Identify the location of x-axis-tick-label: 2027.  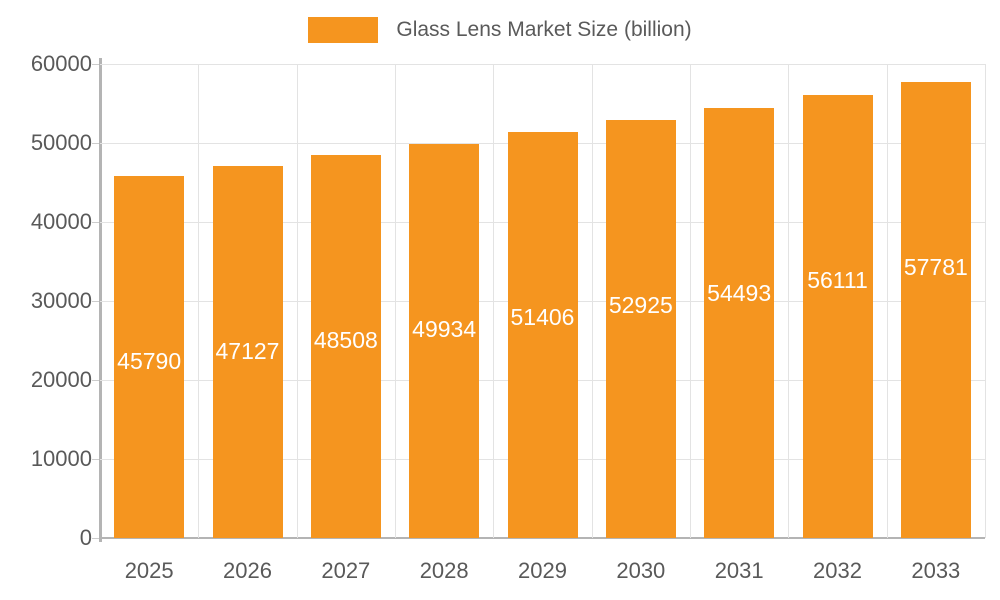
(346, 570).